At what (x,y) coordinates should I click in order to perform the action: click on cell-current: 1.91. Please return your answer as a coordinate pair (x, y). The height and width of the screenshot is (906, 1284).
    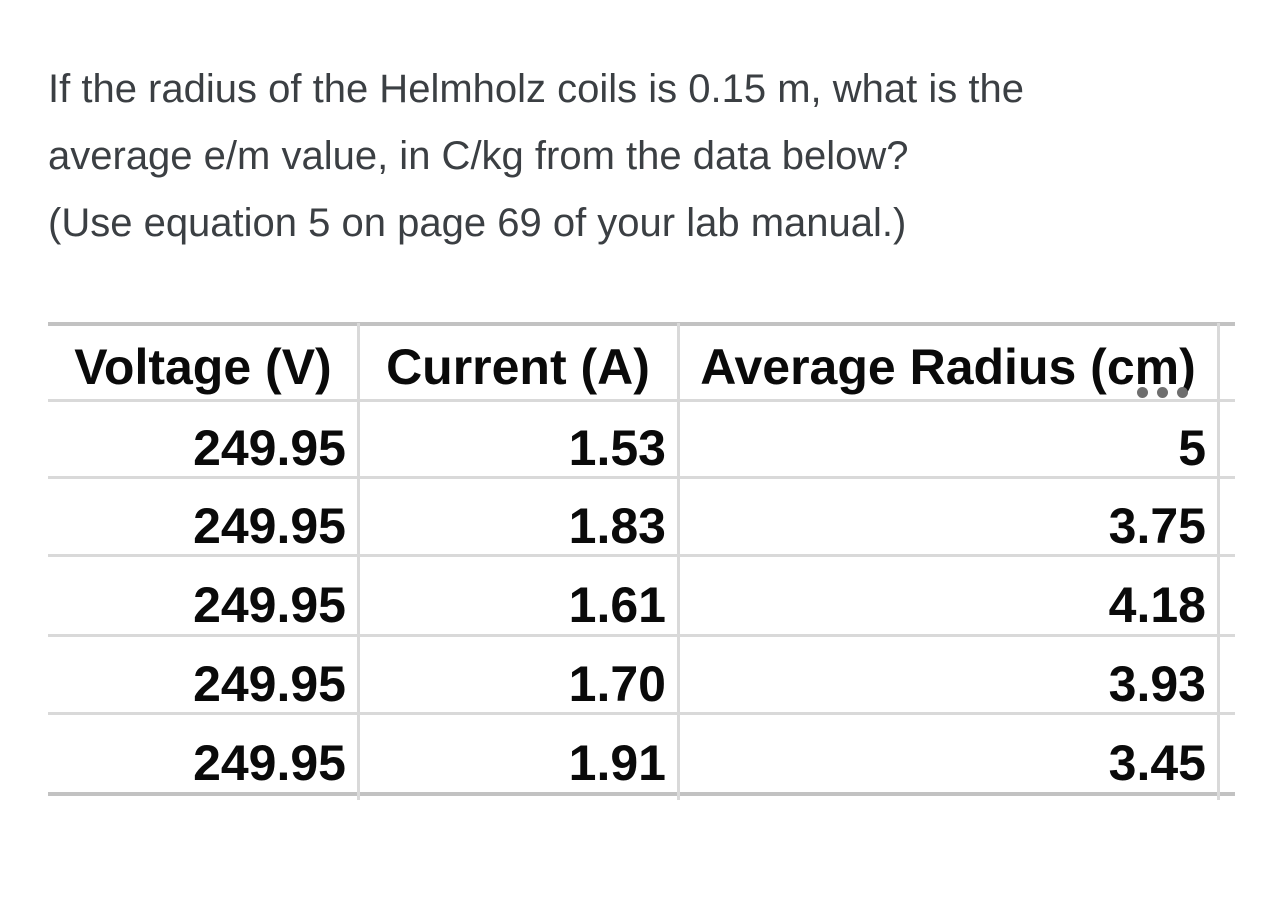
    Looking at the image, I should click on (617, 763).